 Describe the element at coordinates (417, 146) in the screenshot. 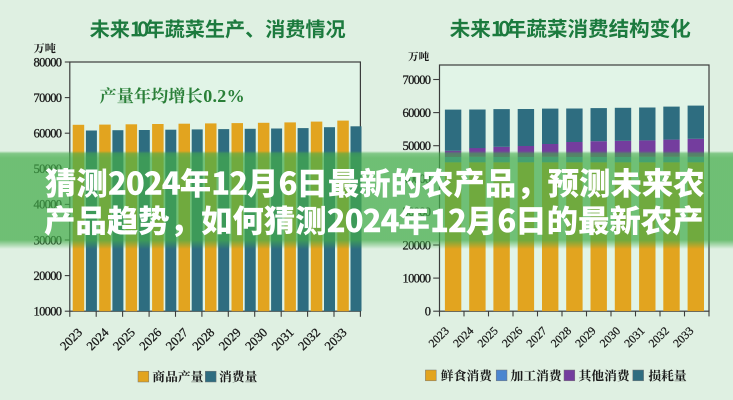

I see `svg-text: 50000` at that location.